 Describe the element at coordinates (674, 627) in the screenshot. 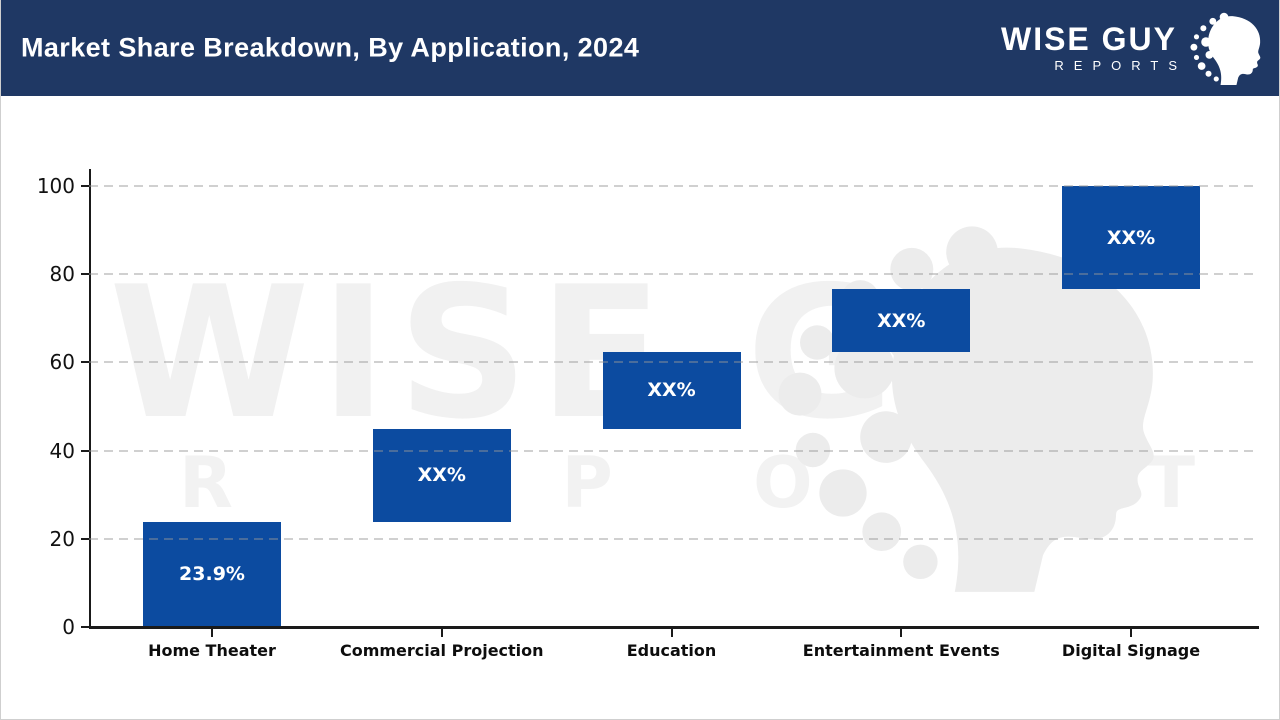

I see `x-axis-line` at that location.